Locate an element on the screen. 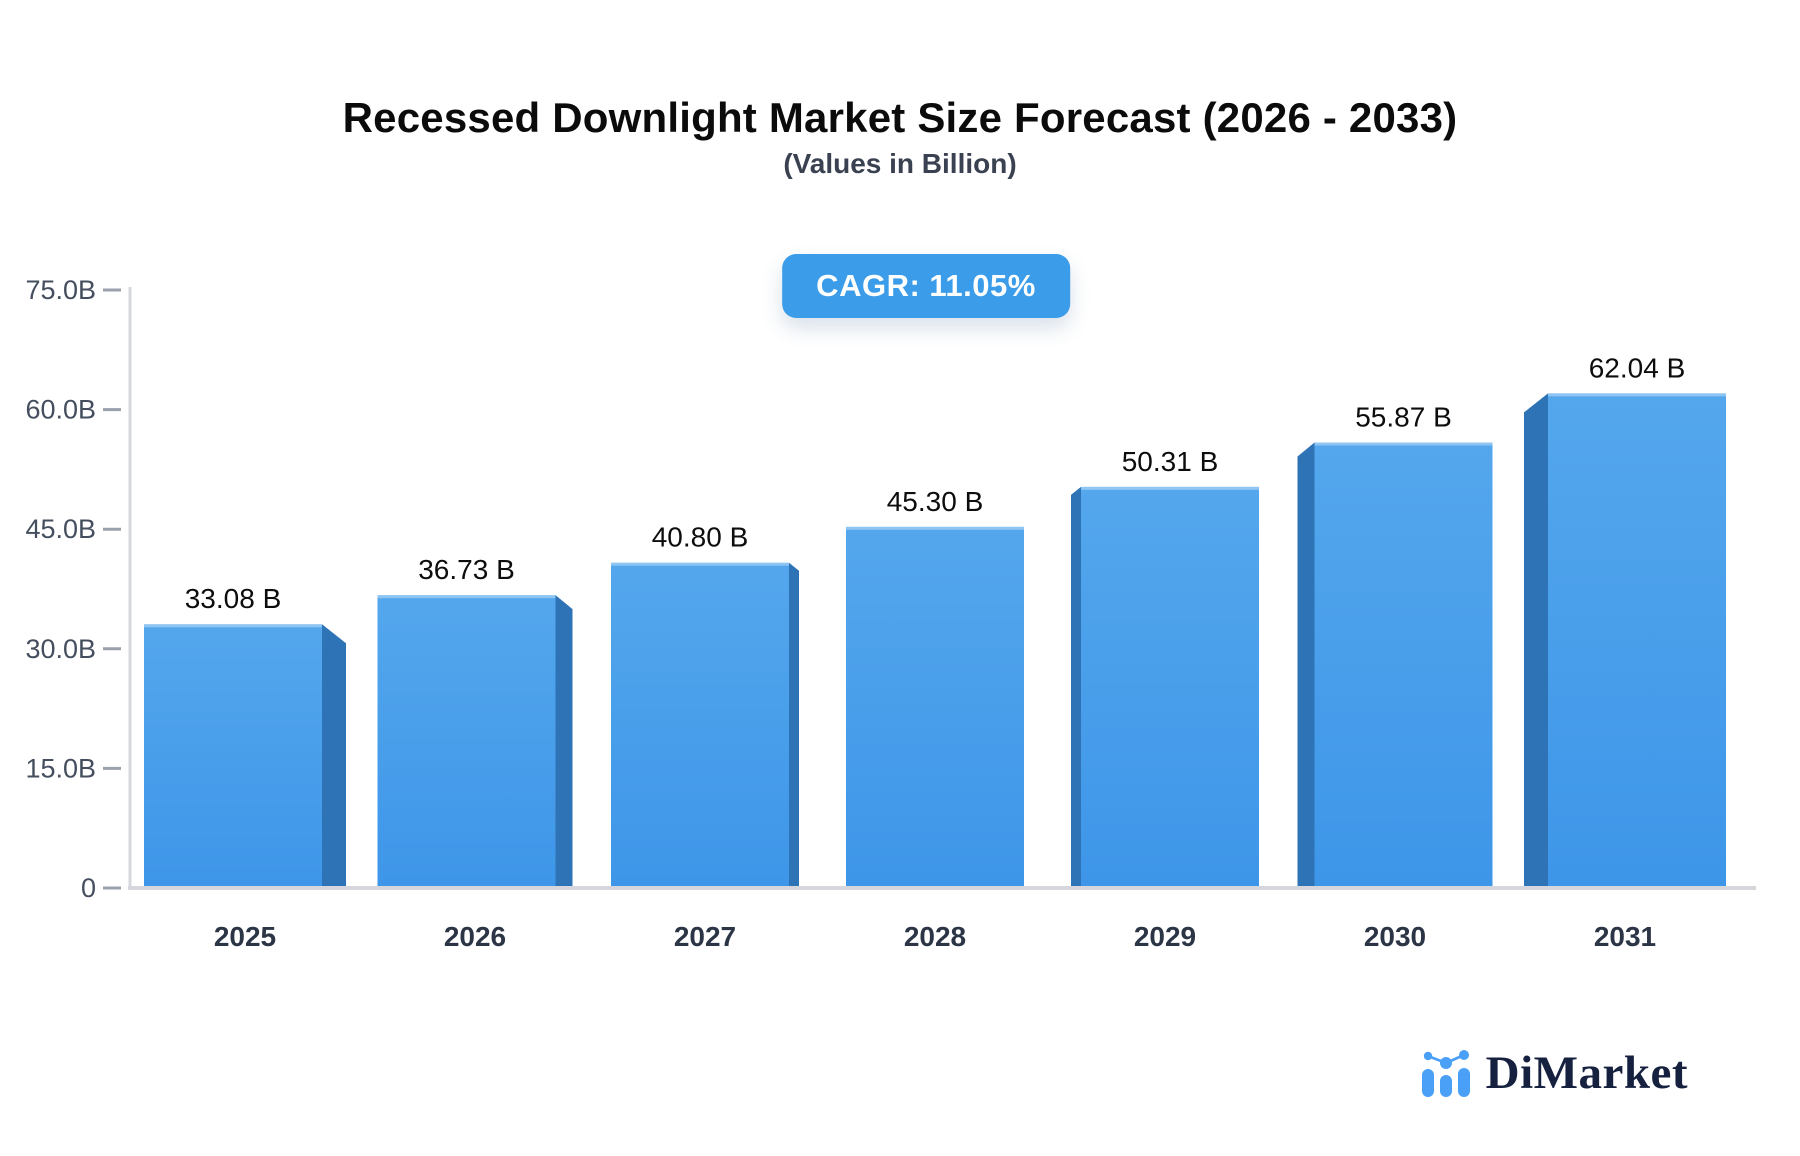 This screenshot has width=1800, height=1156. y-axis-label-60: 60.0B is located at coordinates (60, 410).